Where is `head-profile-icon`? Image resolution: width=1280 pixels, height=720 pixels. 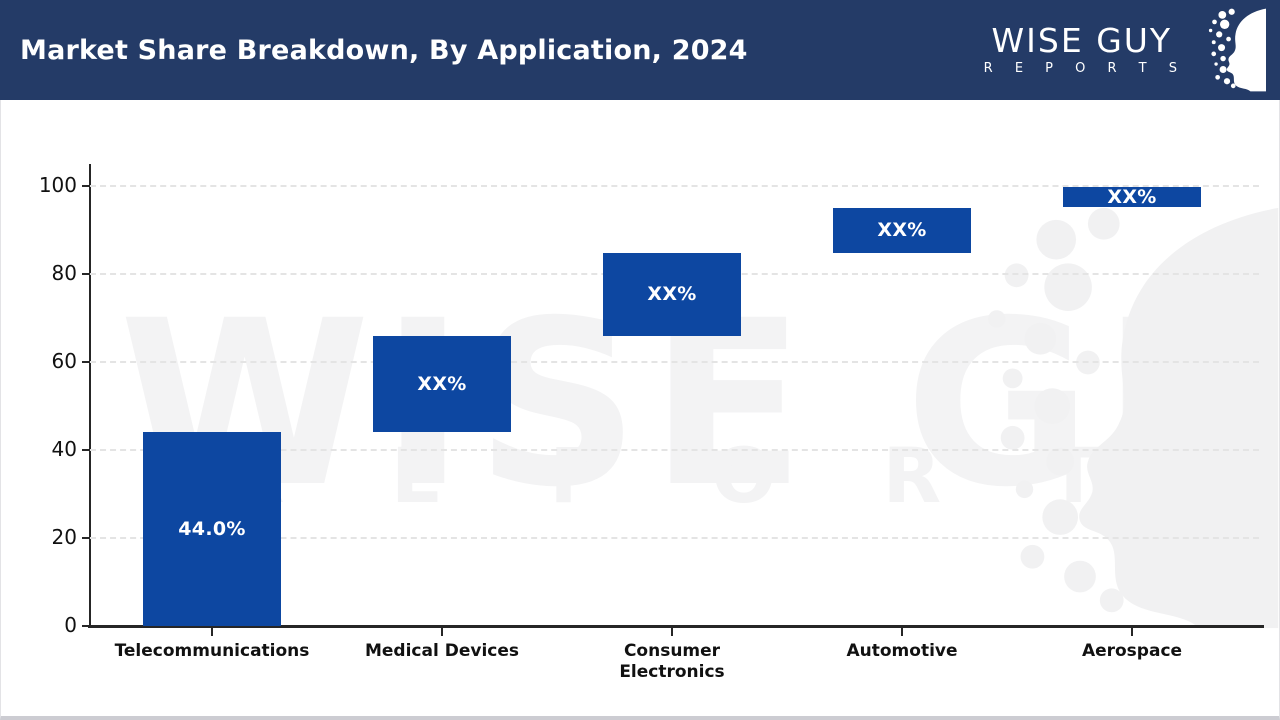 head-profile-icon is located at coordinates (1237, 50).